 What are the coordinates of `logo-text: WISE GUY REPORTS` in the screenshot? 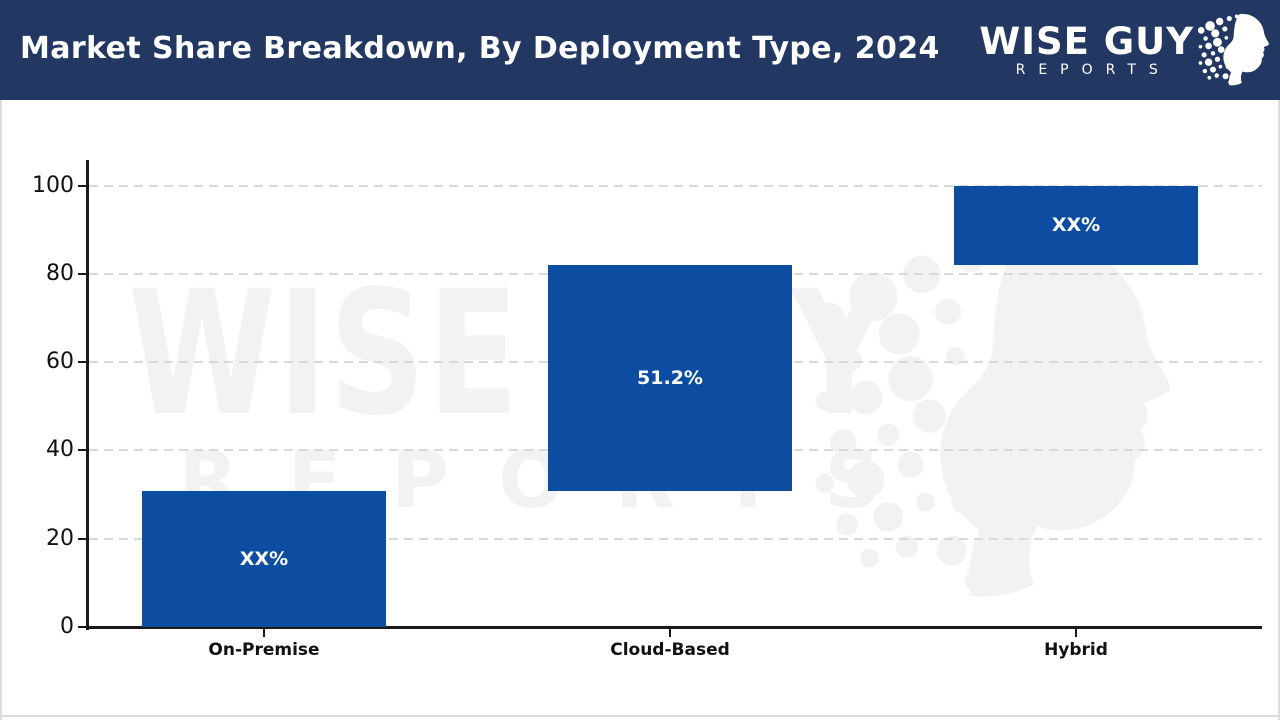 It's located at (1086, 50).